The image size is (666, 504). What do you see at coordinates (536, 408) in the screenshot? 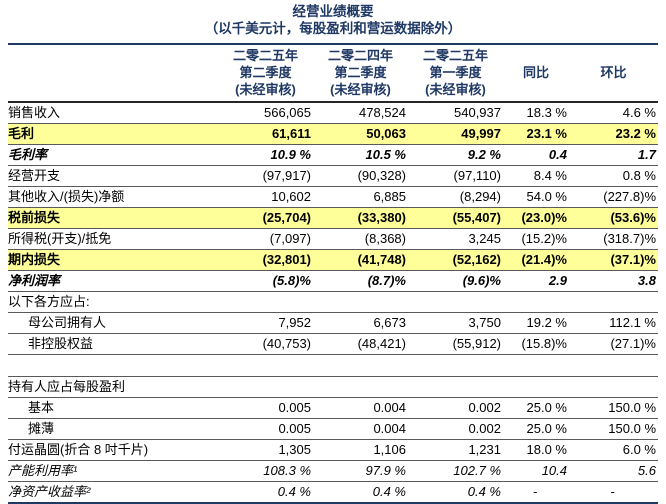
I see `cell-yoy: 25.0 %` at bounding box center [536, 408].